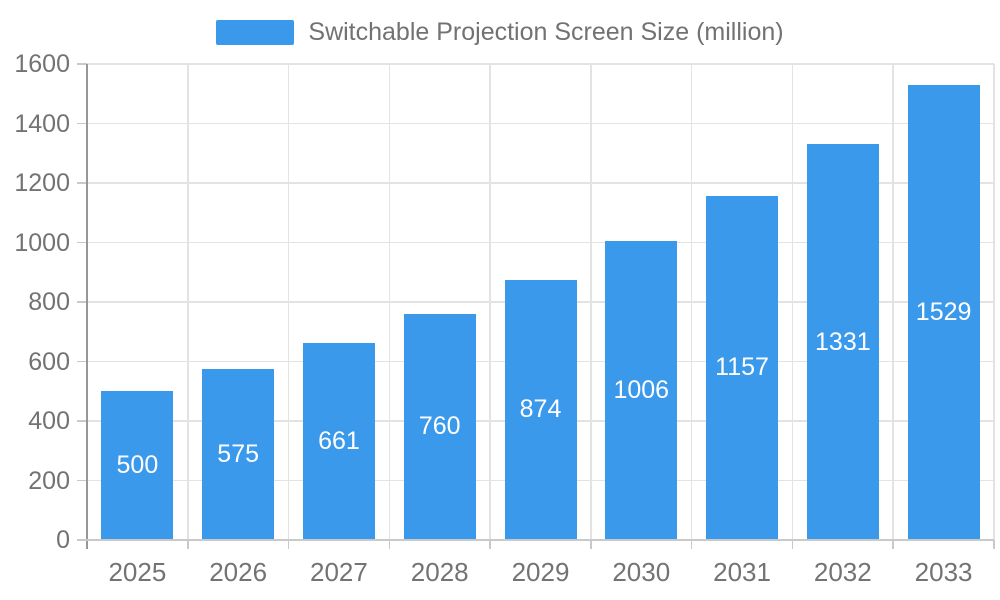 This screenshot has width=1000, height=600. What do you see at coordinates (49, 302) in the screenshot?
I see `y-axis-tick-label: 800` at bounding box center [49, 302].